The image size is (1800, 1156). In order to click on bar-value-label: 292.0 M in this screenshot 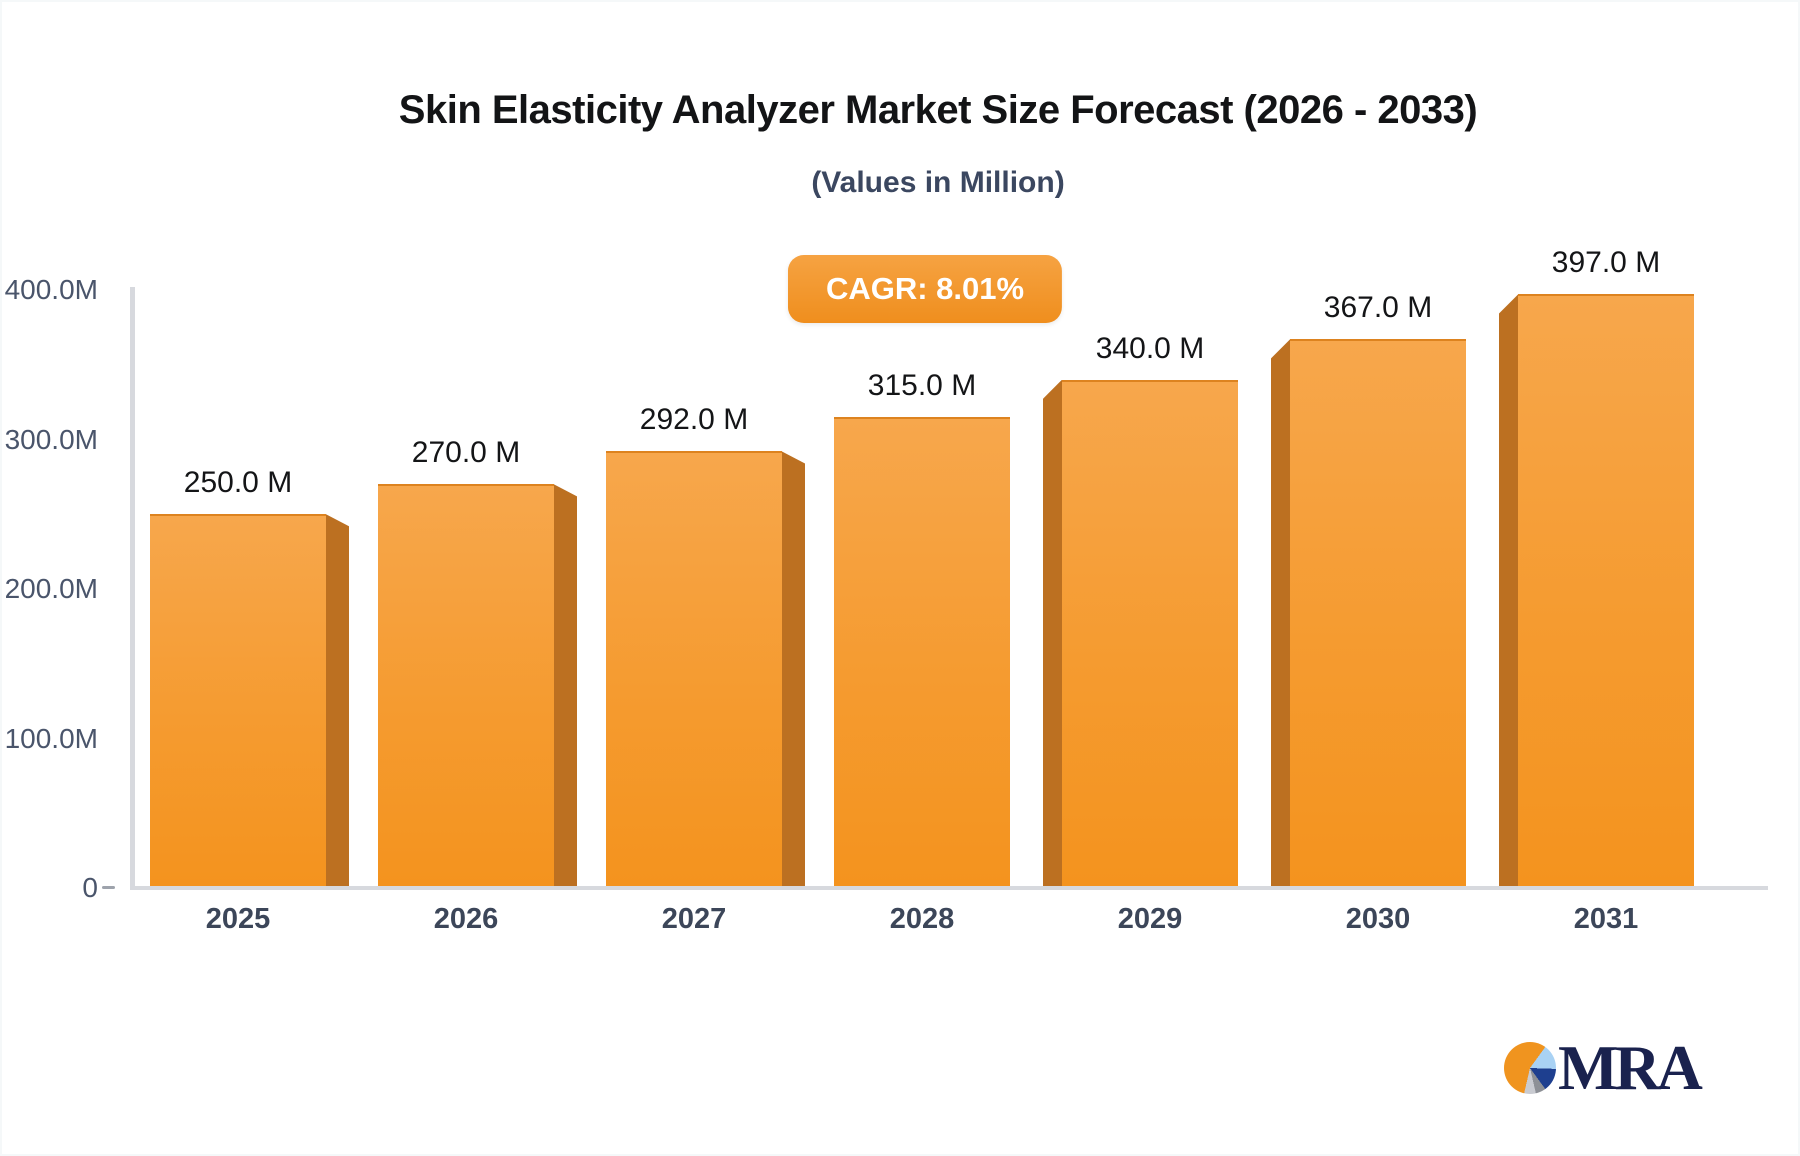, I will do `click(694, 420)`.